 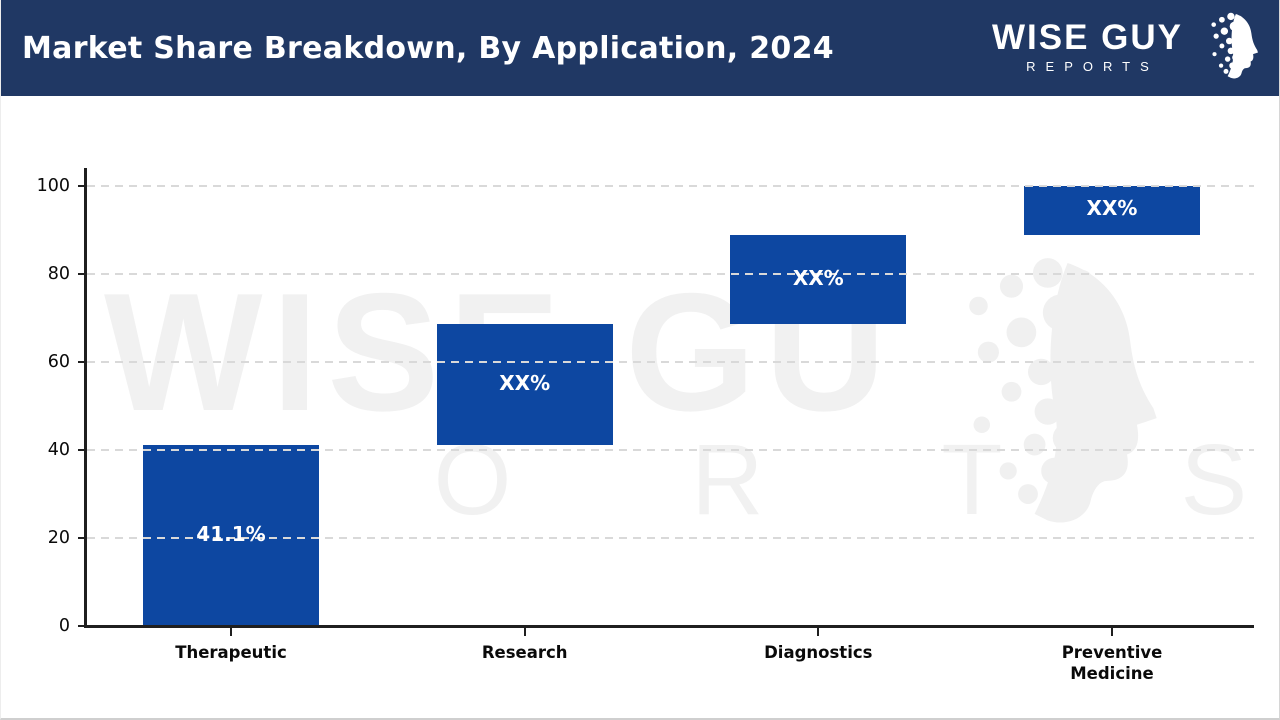 What do you see at coordinates (1112, 673) in the screenshot?
I see `x-axis-category-label: Medicine` at bounding box center [1112, 673].